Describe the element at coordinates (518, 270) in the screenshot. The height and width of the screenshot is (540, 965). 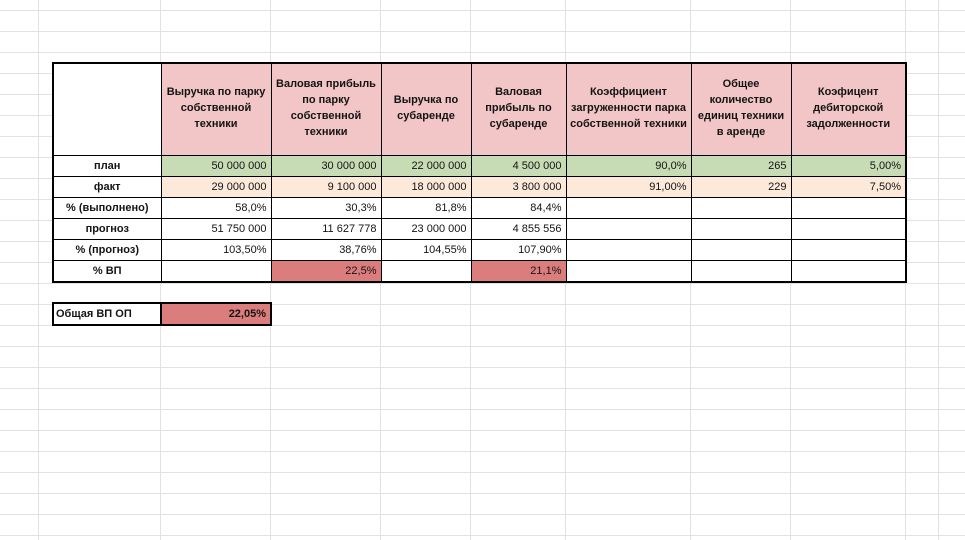
I see `table-cell: 21,1%` at that location.